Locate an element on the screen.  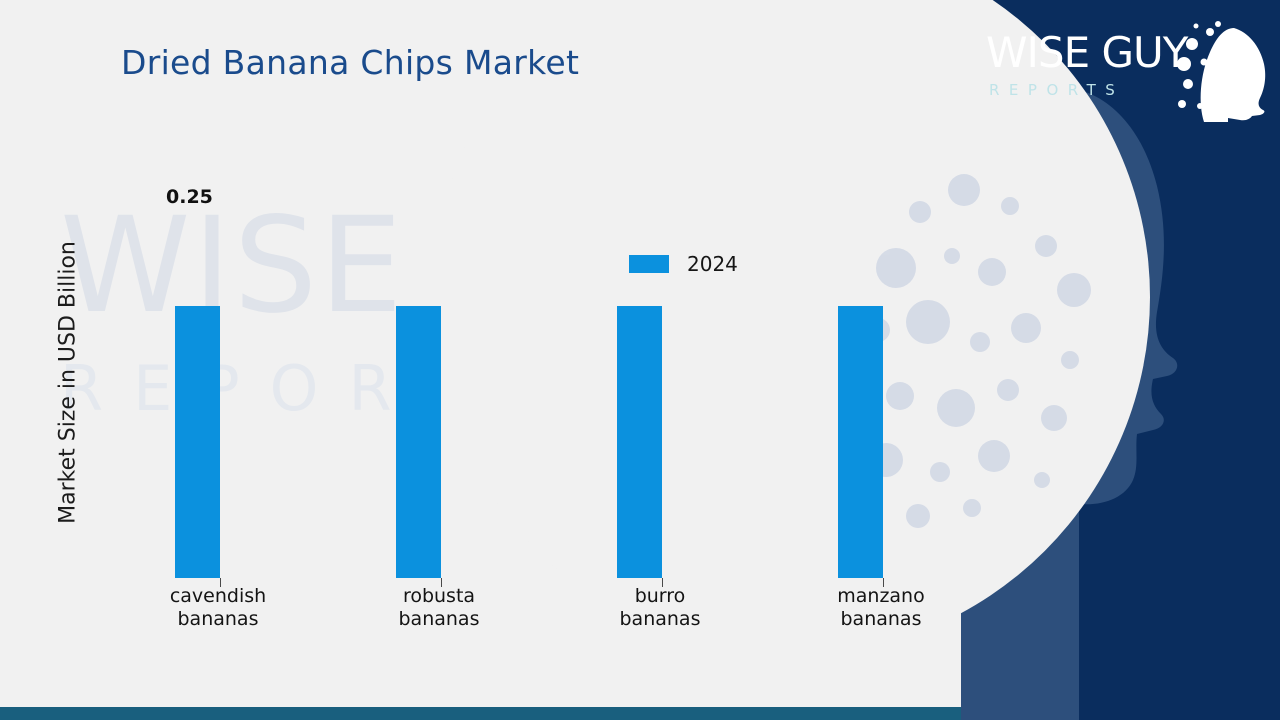
bar-burro-bananas is located at coordinates (639, 442).